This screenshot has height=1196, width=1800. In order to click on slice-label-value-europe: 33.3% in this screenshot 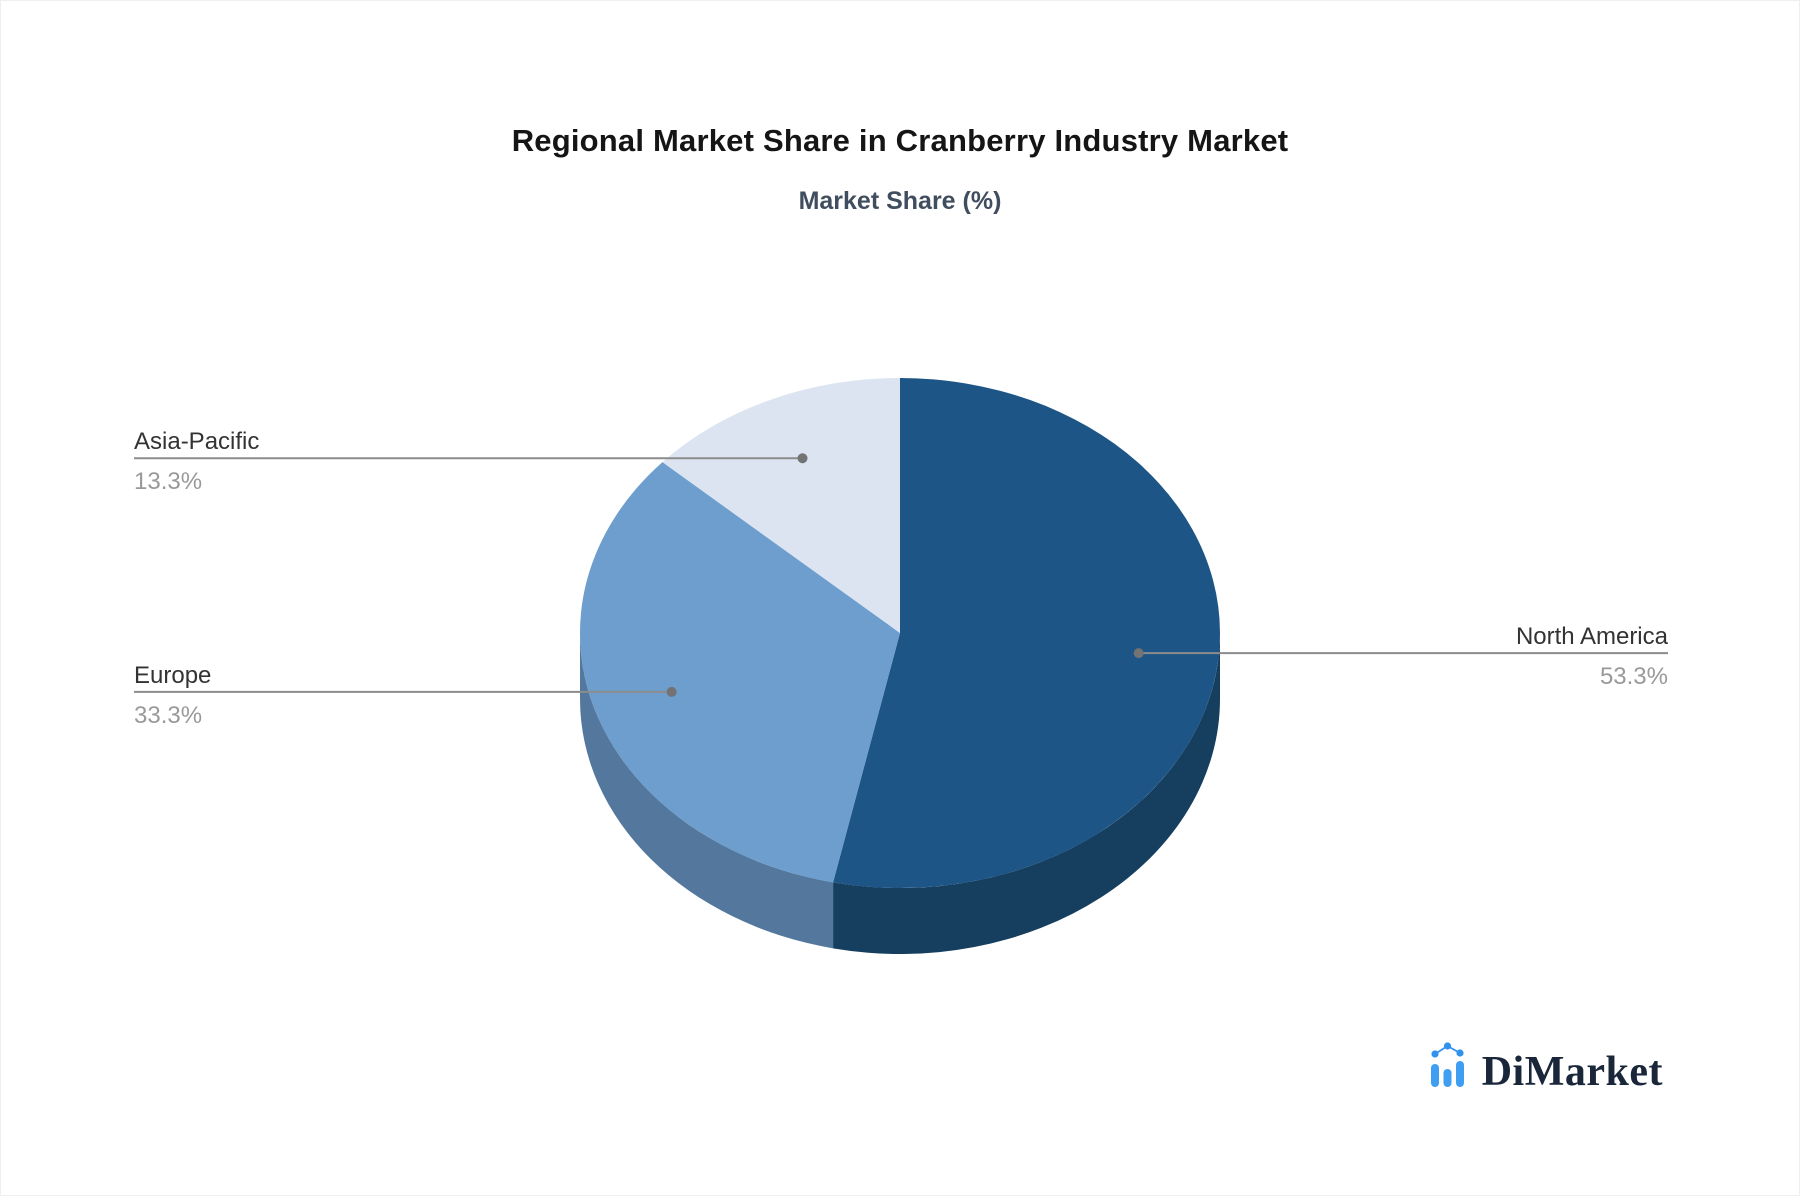, I will do `click(168, 715)`.